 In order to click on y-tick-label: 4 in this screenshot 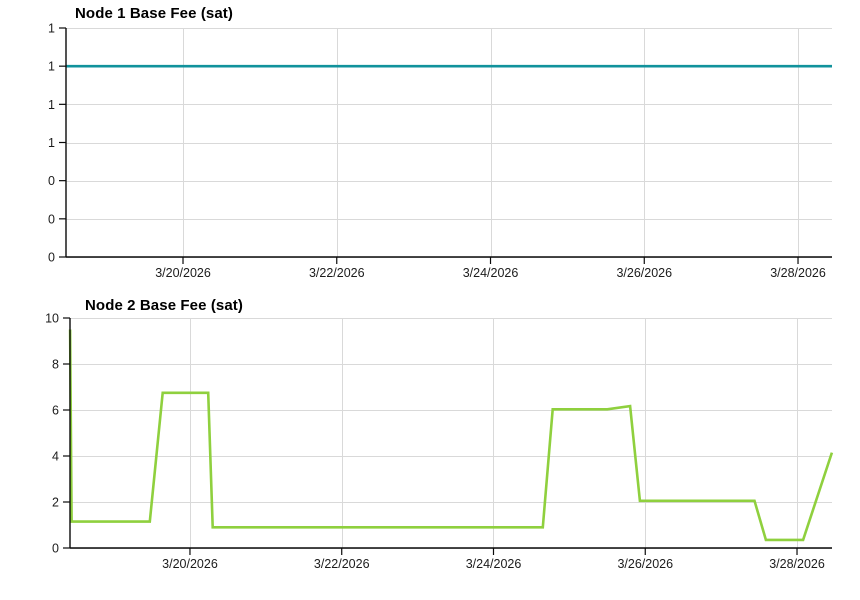, I will do `click(55, 457)`.